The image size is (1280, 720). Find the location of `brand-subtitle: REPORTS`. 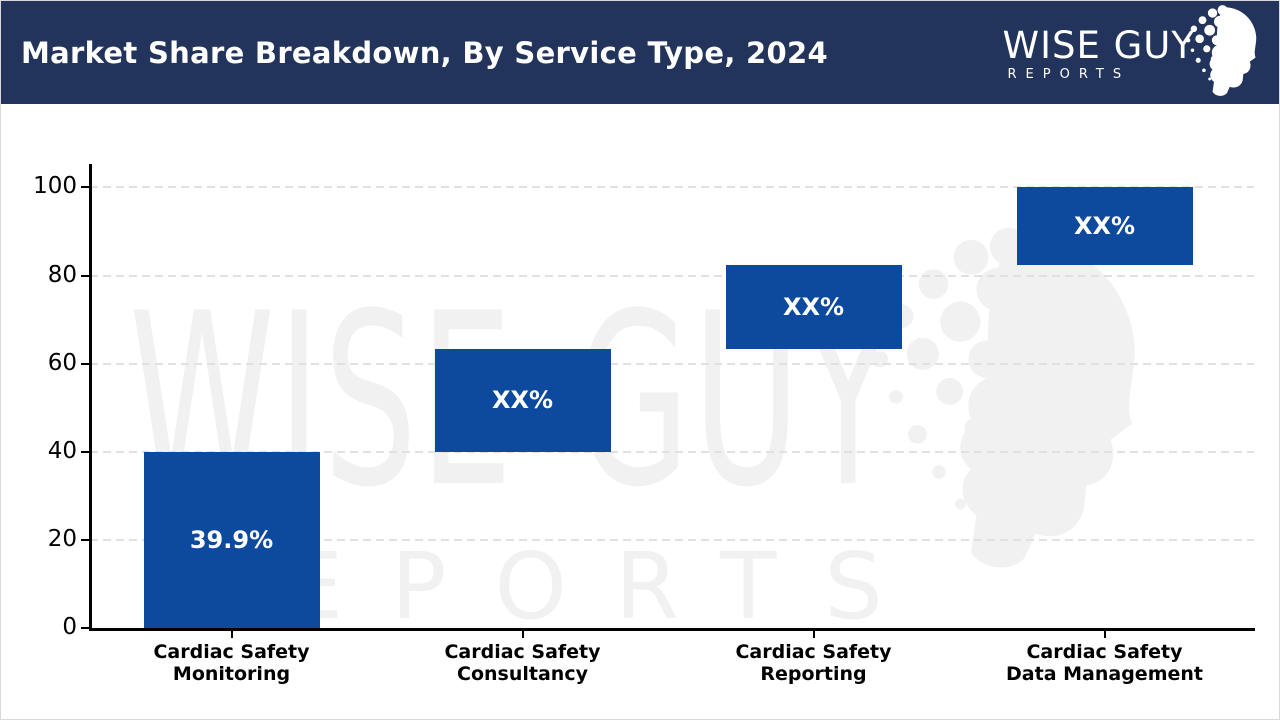

brand-subtitle: REPORTS is located at coordinates (1069, 74).